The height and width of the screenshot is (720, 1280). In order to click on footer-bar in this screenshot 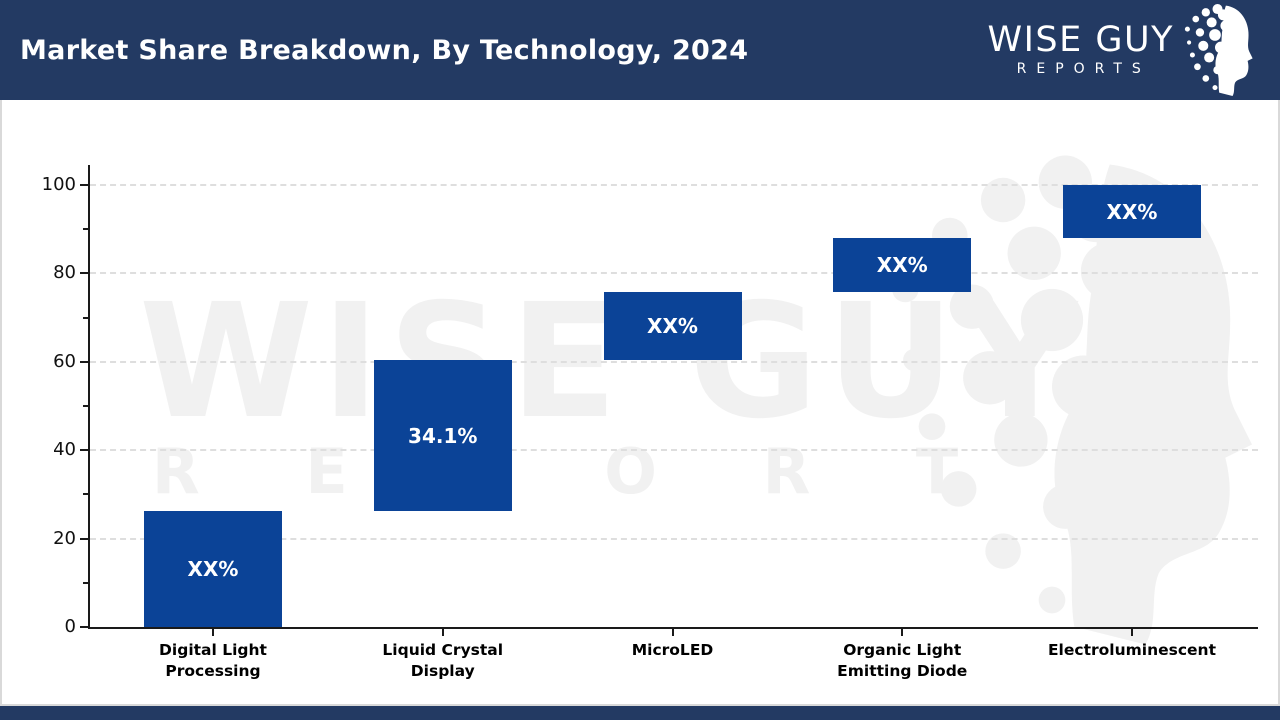, I will do `click(640, 713)`.